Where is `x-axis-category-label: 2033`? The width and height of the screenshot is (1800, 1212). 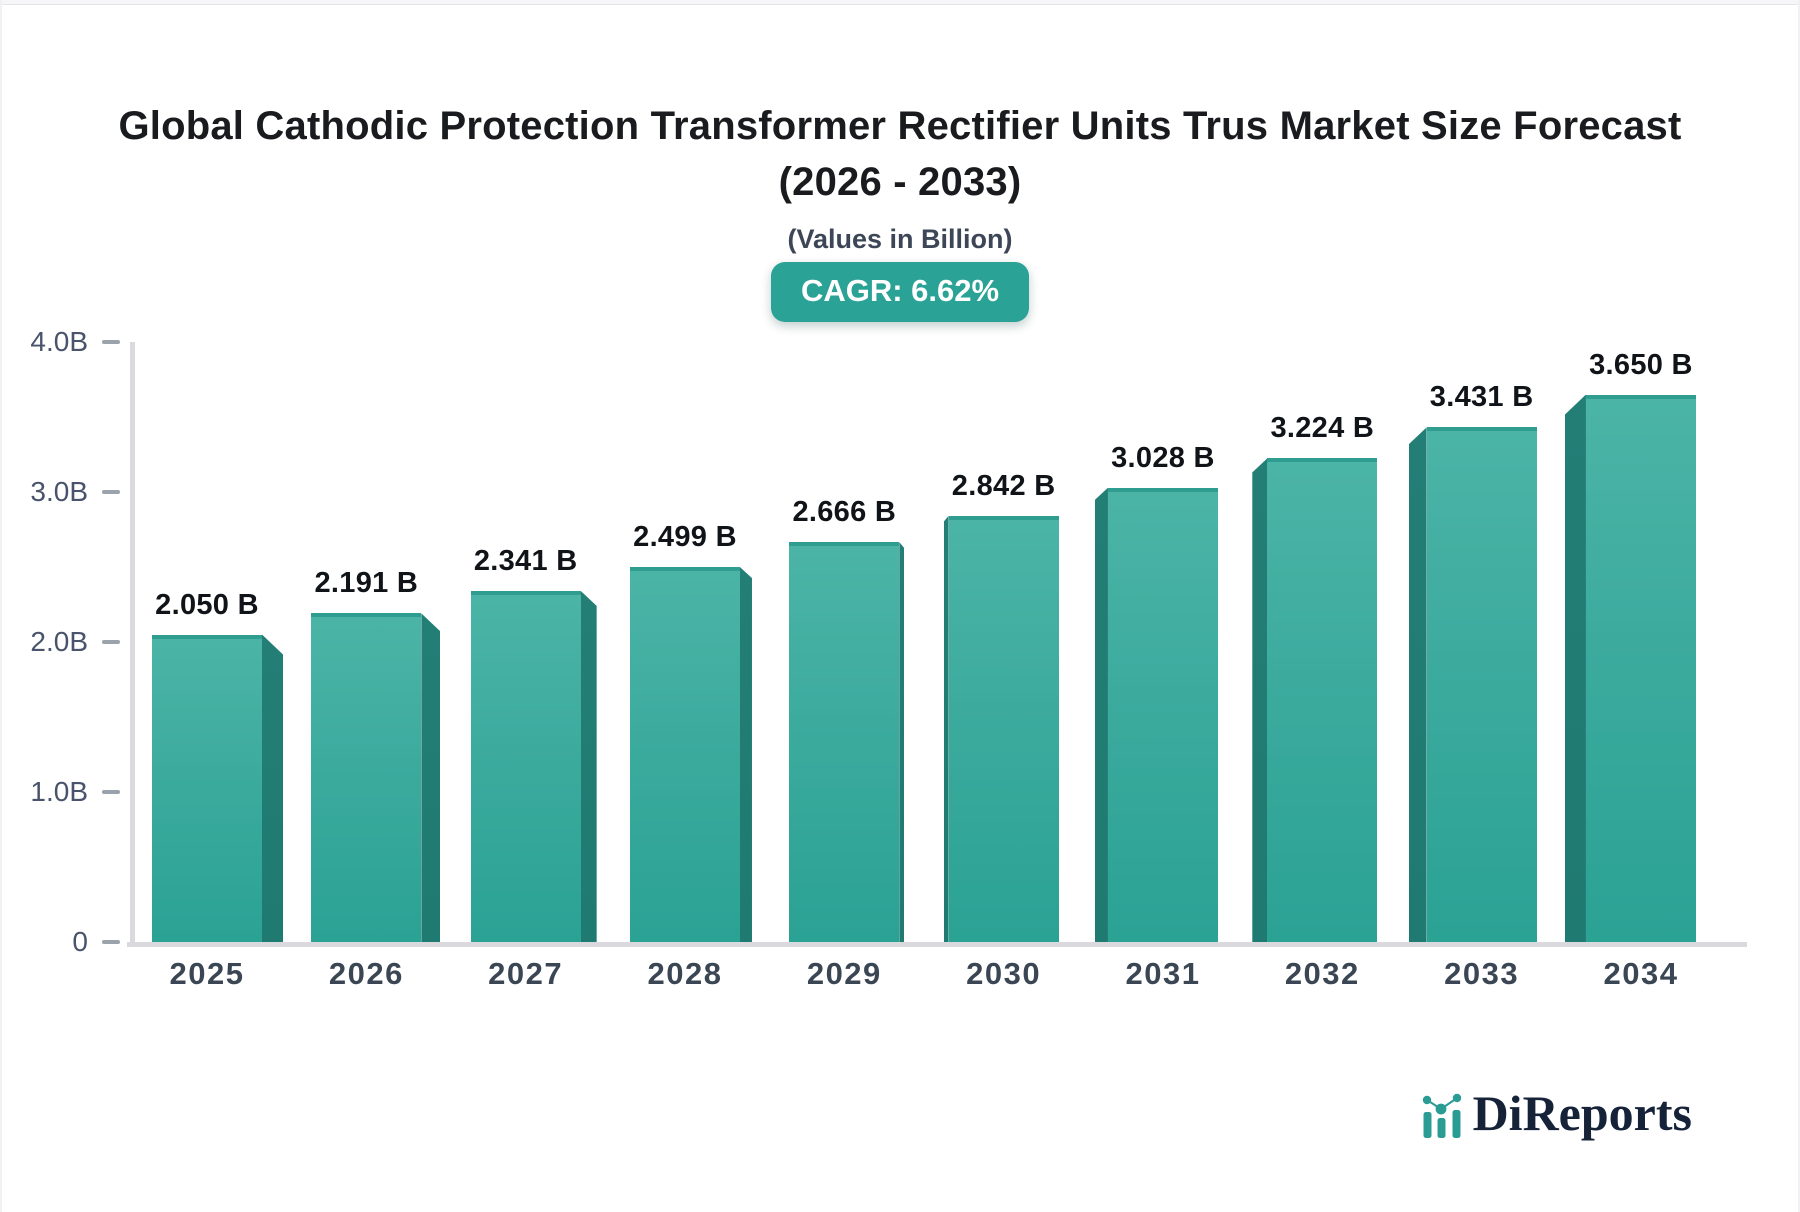
x-axis-category-label: 2033 is located at coordinates (1482, 973).